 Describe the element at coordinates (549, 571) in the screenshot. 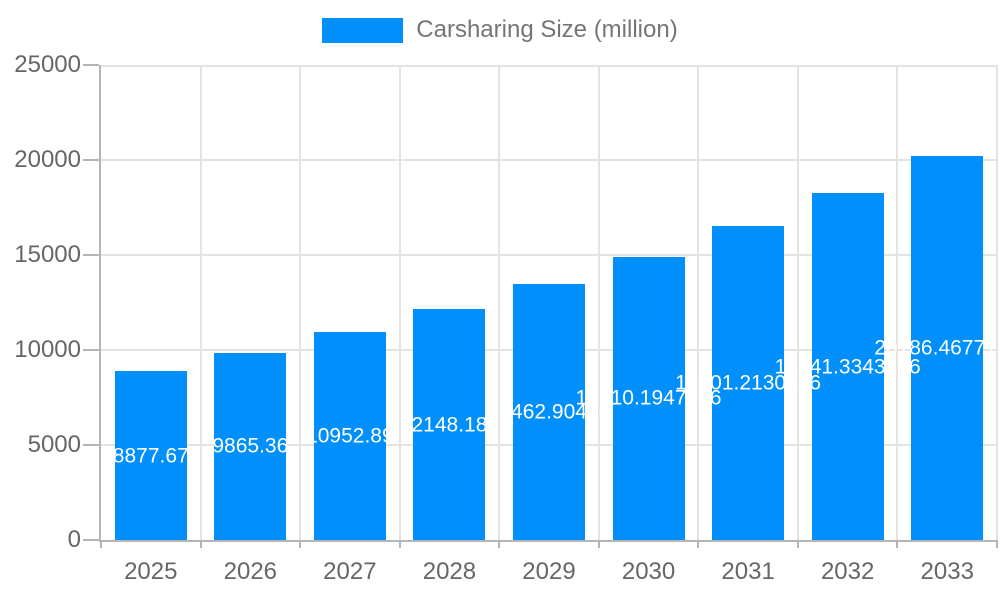

I see `x-axis-label: 2029` at that location.